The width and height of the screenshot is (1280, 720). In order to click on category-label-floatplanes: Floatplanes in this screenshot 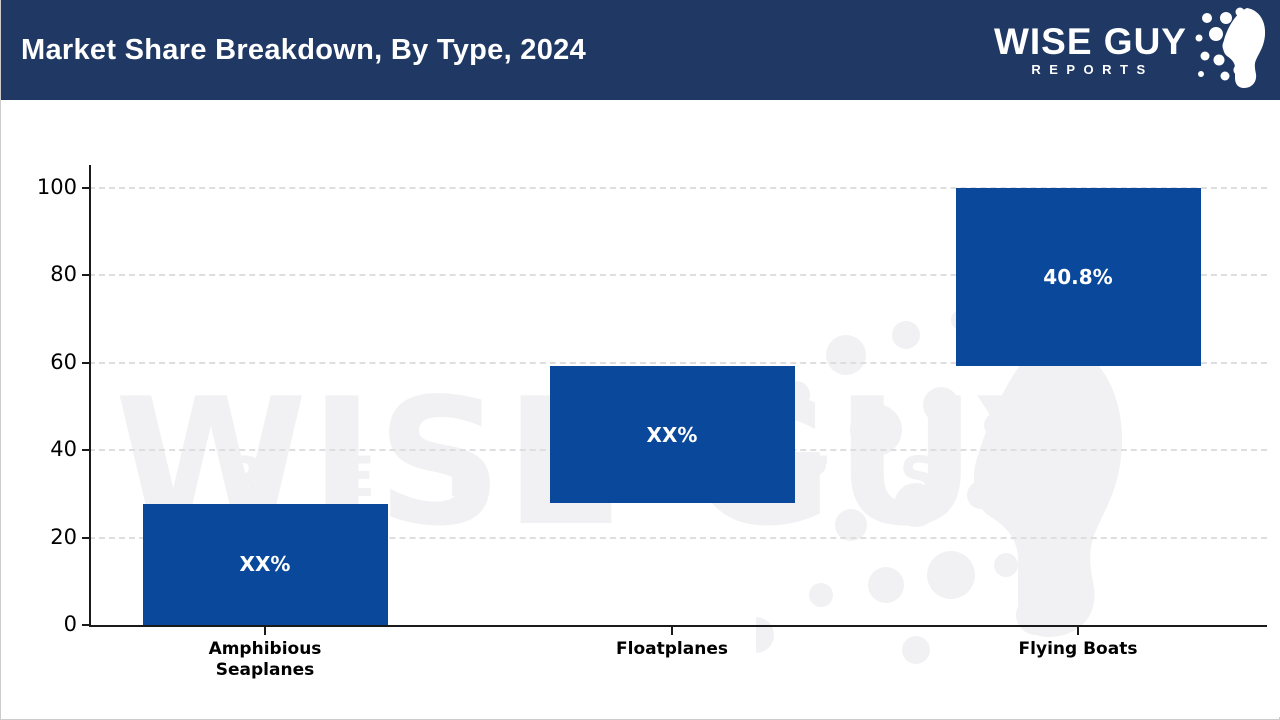, I will do `click(672, 649)`.